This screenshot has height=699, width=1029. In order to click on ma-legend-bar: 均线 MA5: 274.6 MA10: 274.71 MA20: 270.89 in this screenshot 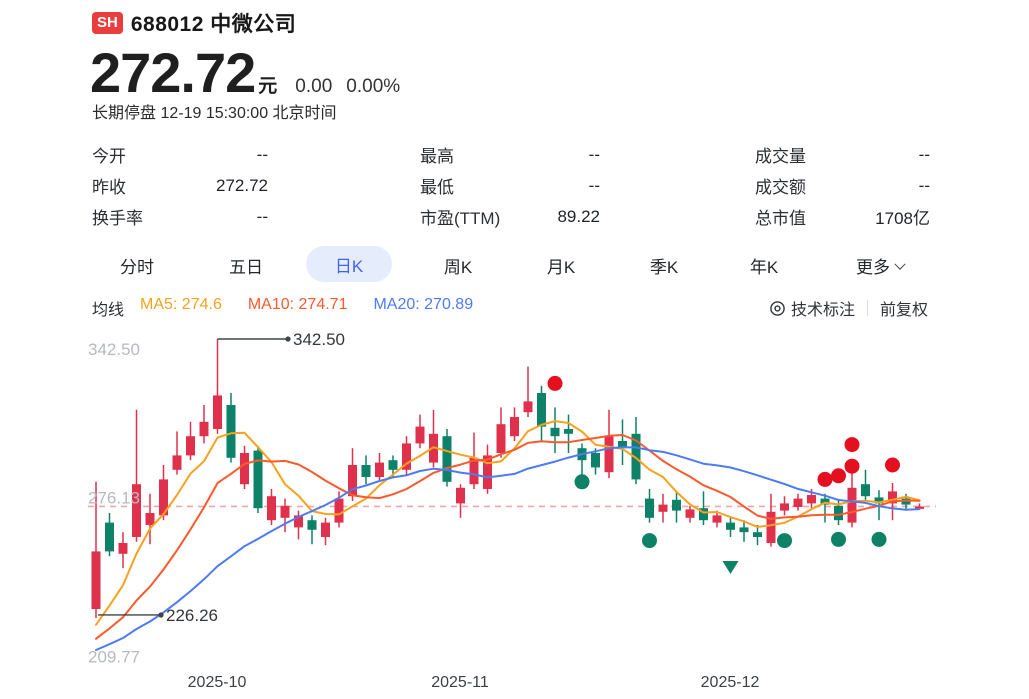, I will do `click(282, 308)`.